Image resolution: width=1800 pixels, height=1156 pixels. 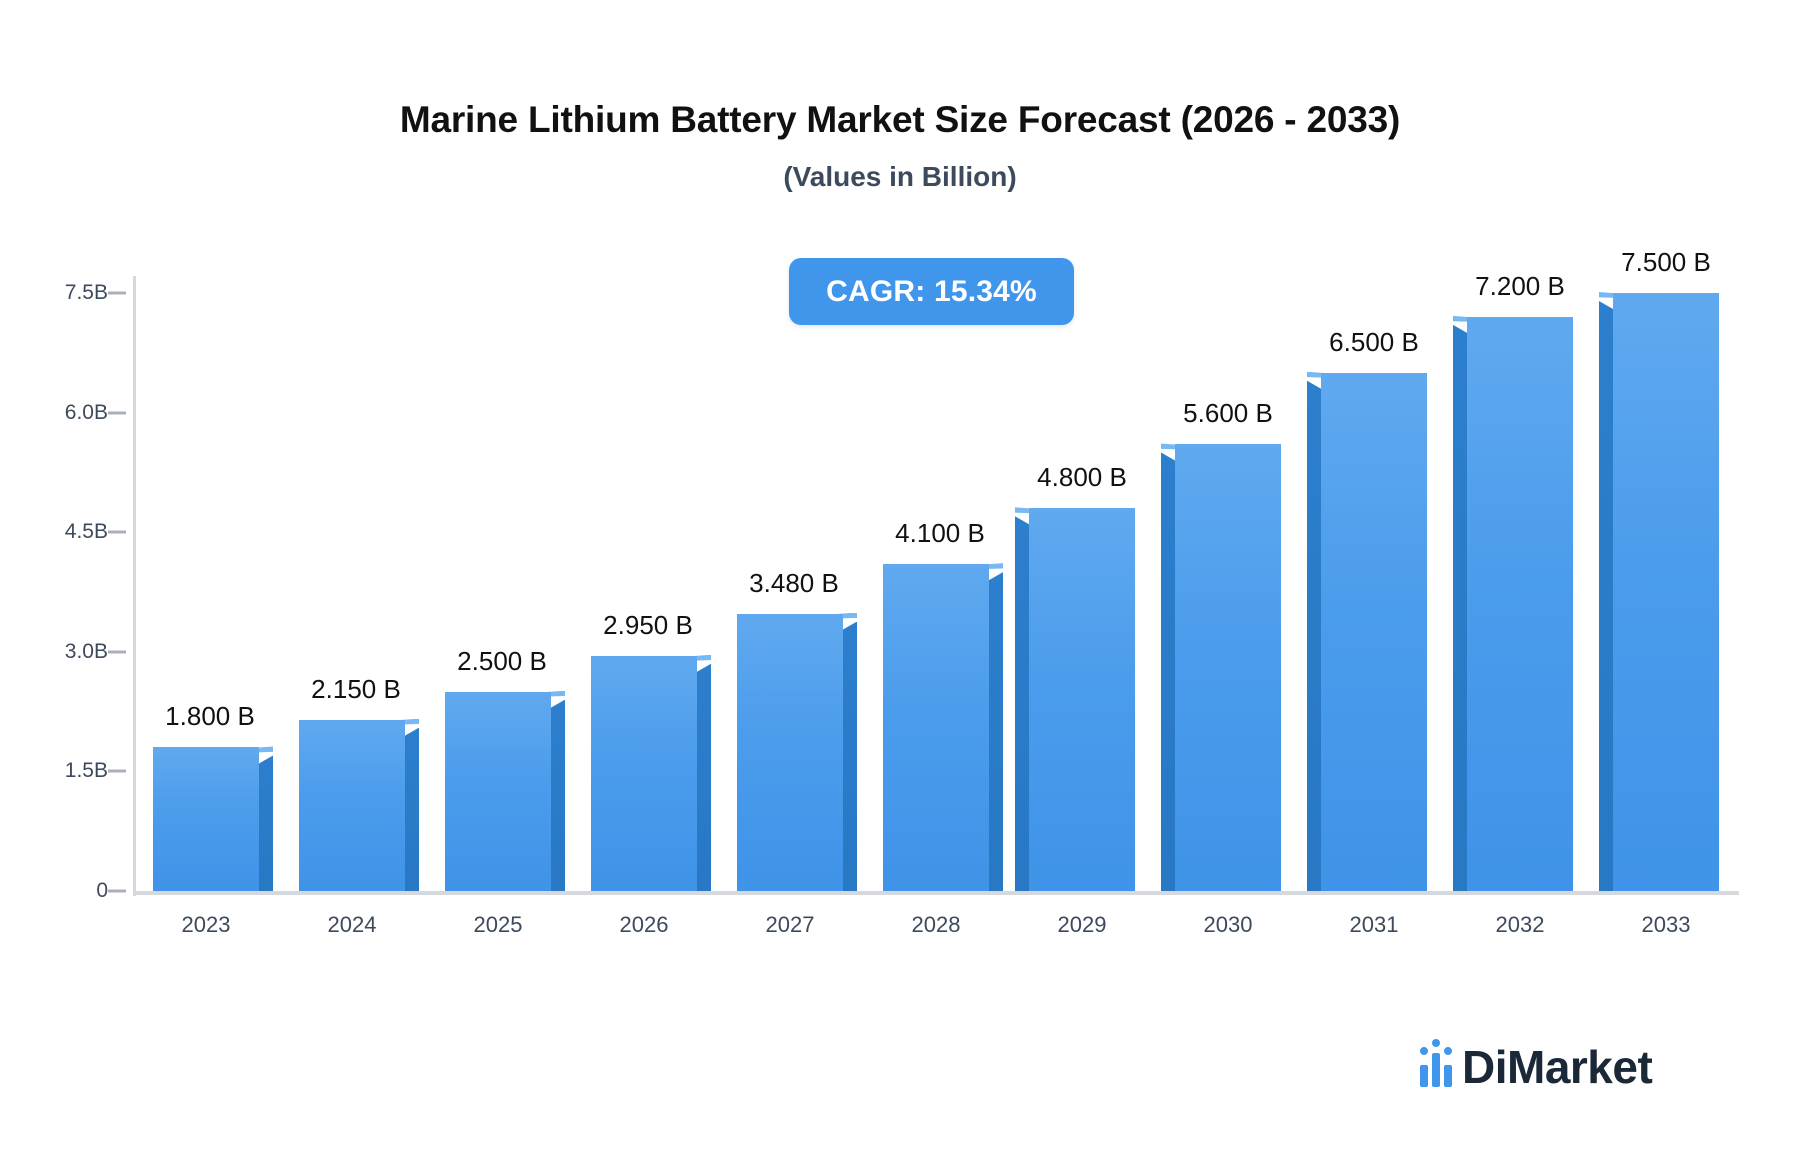 What do you see at coordinates (1082, 477) in the screenshot?
I see `bar-value-label: 4.800 B` at bounding box center [1082, 477].